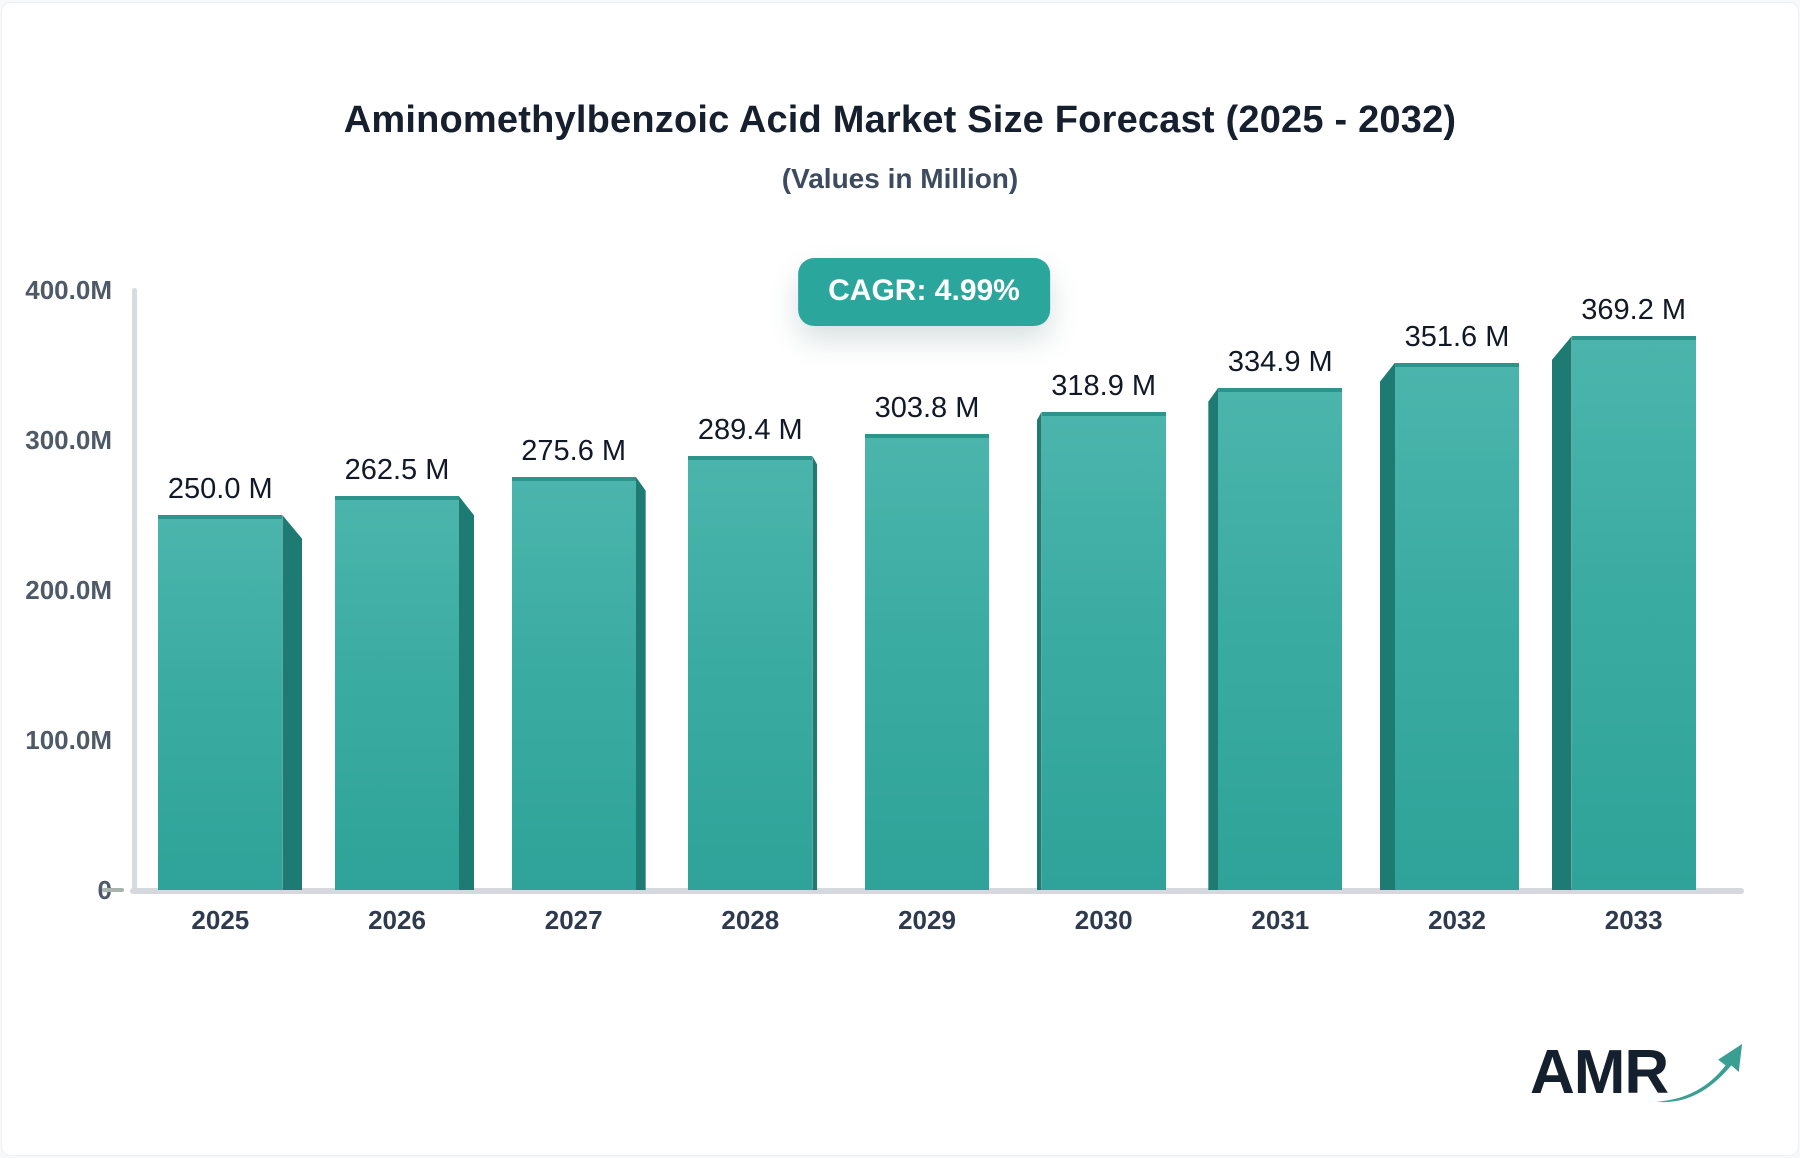 The width and height of the screenshot is (1800, 1158). I want to click on x-axis-tick-label: 2029, so click(927, 920).